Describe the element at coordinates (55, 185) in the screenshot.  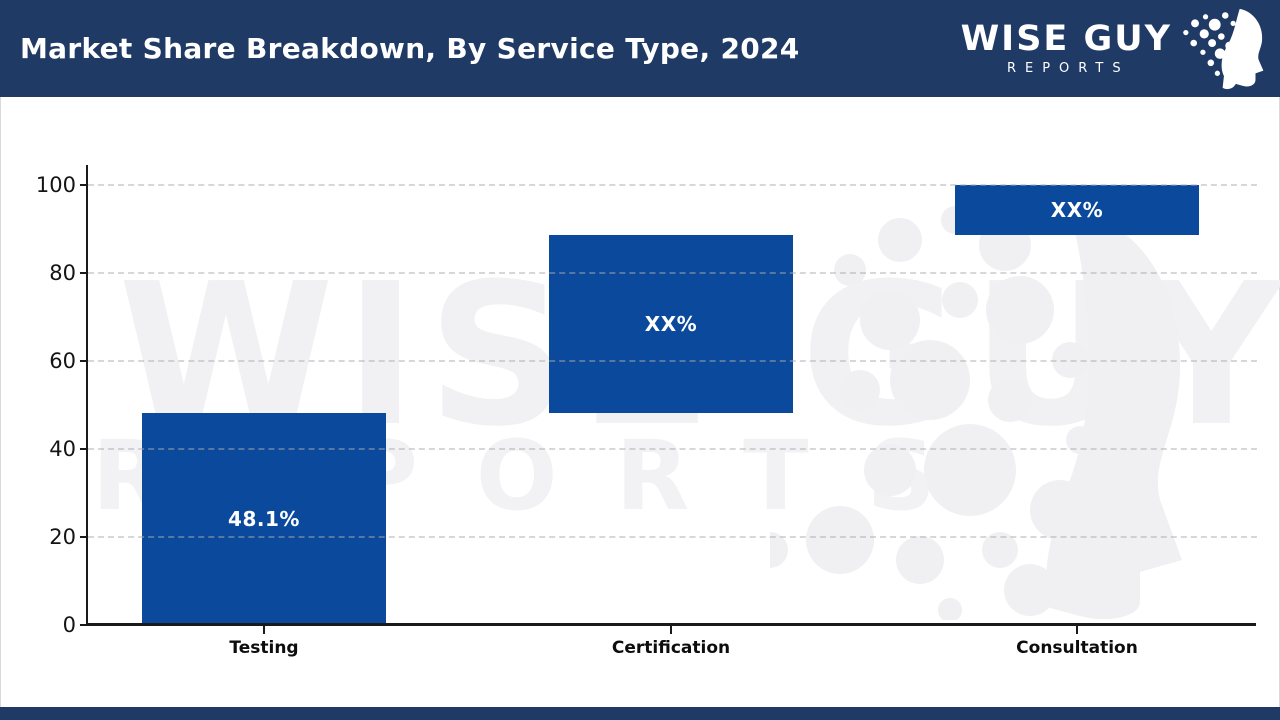
I see `y-tick-label: 100` at that location.